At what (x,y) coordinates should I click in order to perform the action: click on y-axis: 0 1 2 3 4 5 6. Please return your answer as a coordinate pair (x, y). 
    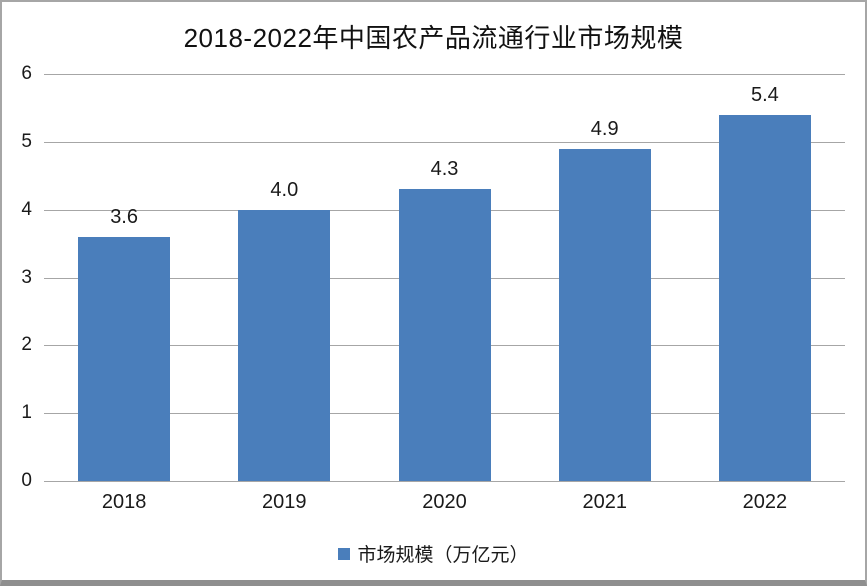
    Looking at the image, I should click on (20, 277).